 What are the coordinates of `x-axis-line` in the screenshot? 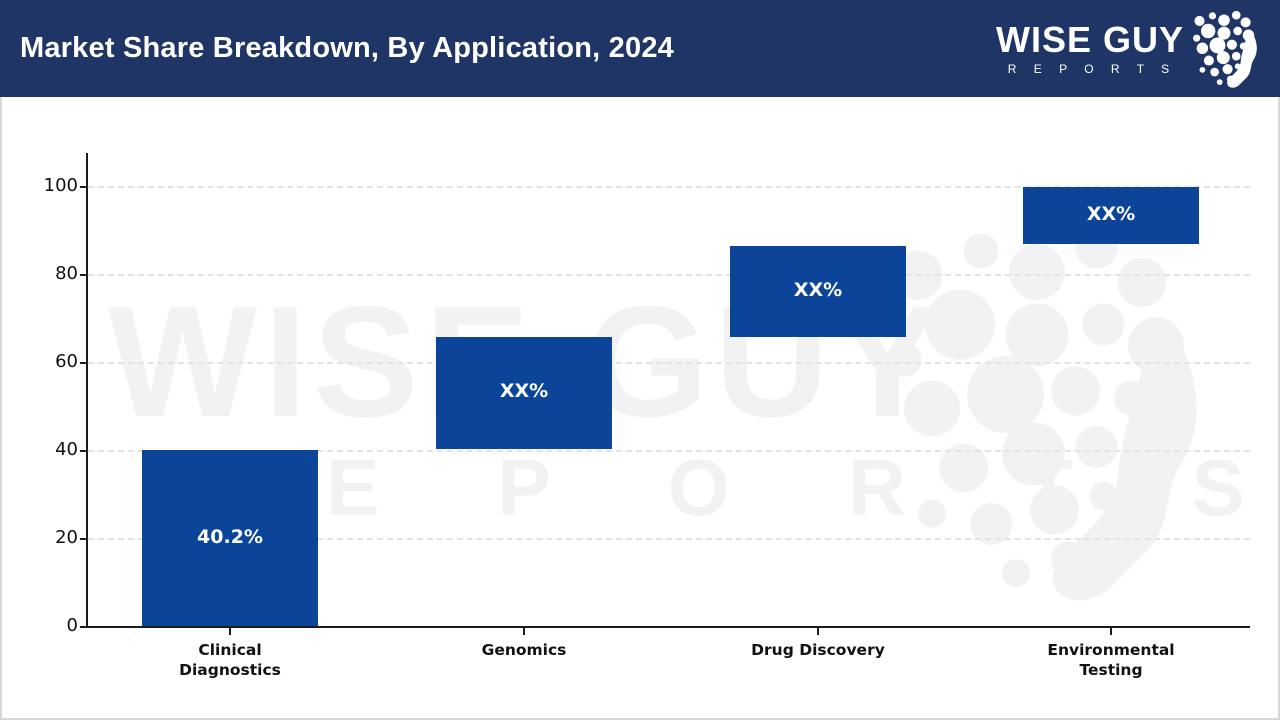 It's located at (668, 627).